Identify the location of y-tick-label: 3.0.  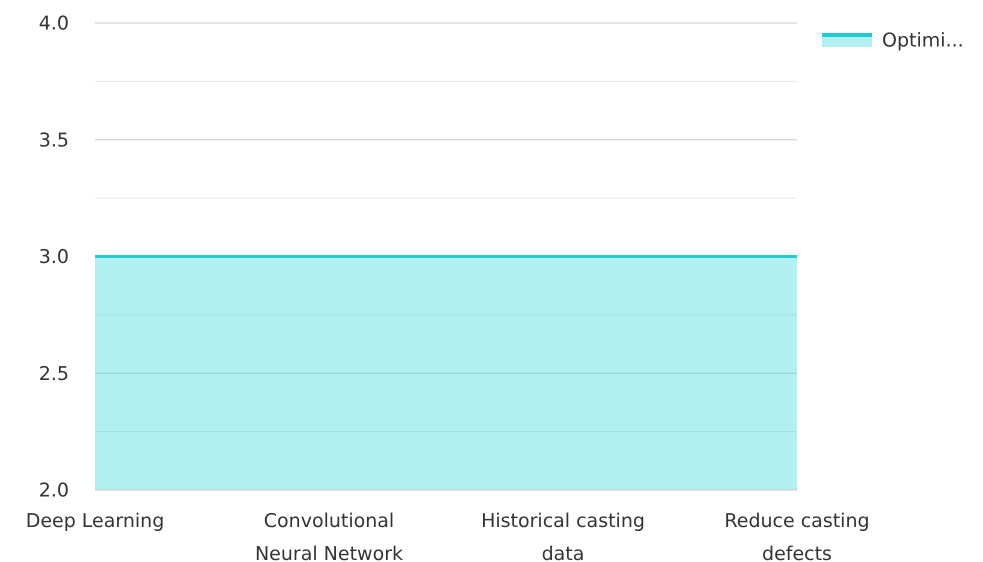
(53, 257).